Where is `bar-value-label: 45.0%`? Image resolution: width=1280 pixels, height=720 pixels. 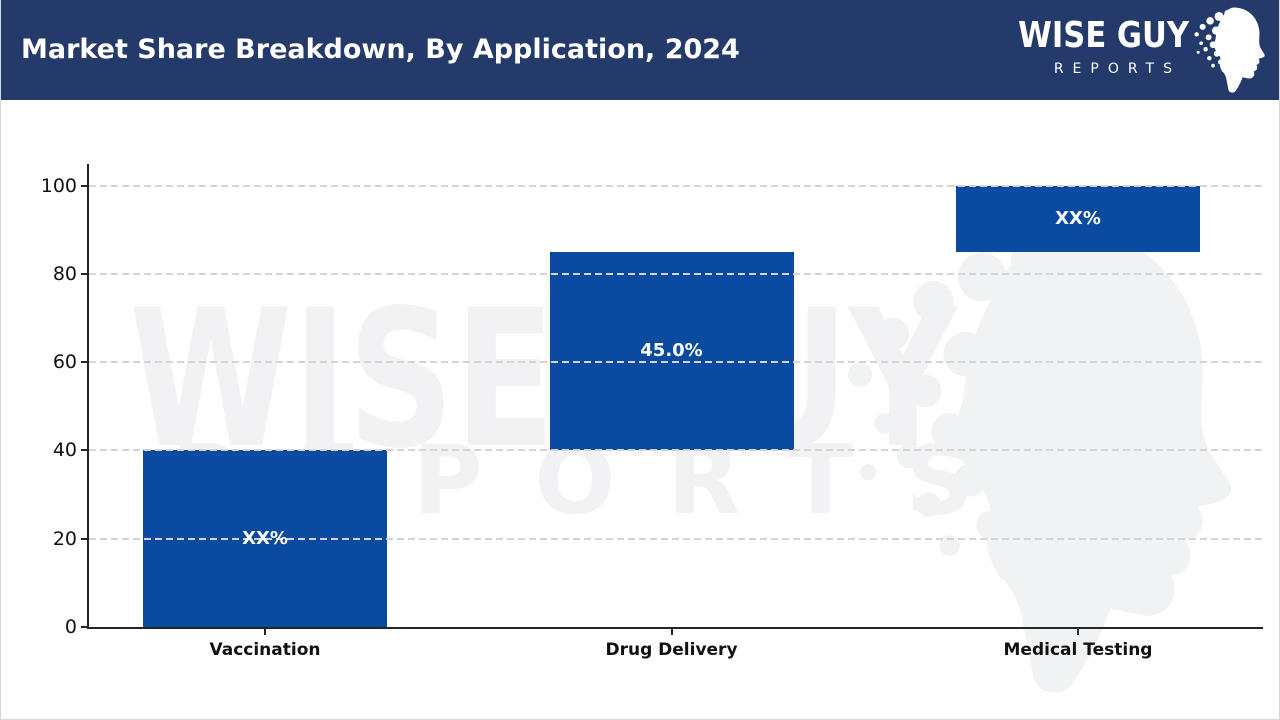 bar-value-label: 45.0% is located at coordinates (671, 351).